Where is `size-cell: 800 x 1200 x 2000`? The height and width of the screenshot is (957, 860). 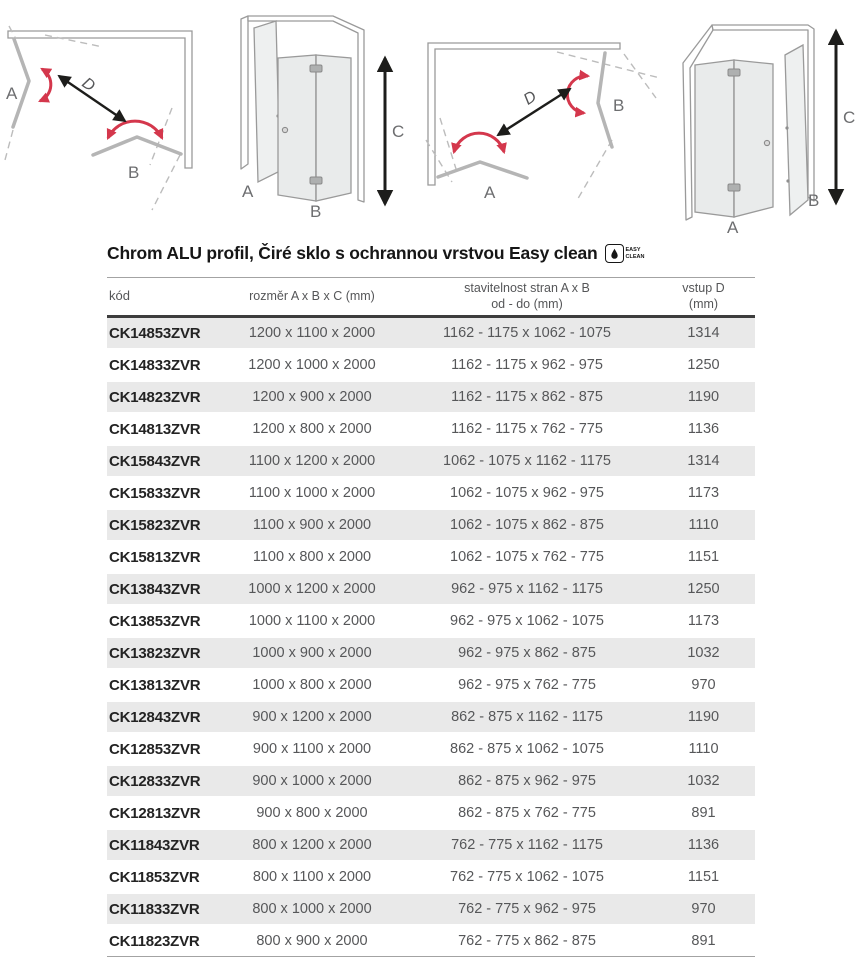
size-cell: 800 x 1200 x 2000 is located at coordinates (312, 845).